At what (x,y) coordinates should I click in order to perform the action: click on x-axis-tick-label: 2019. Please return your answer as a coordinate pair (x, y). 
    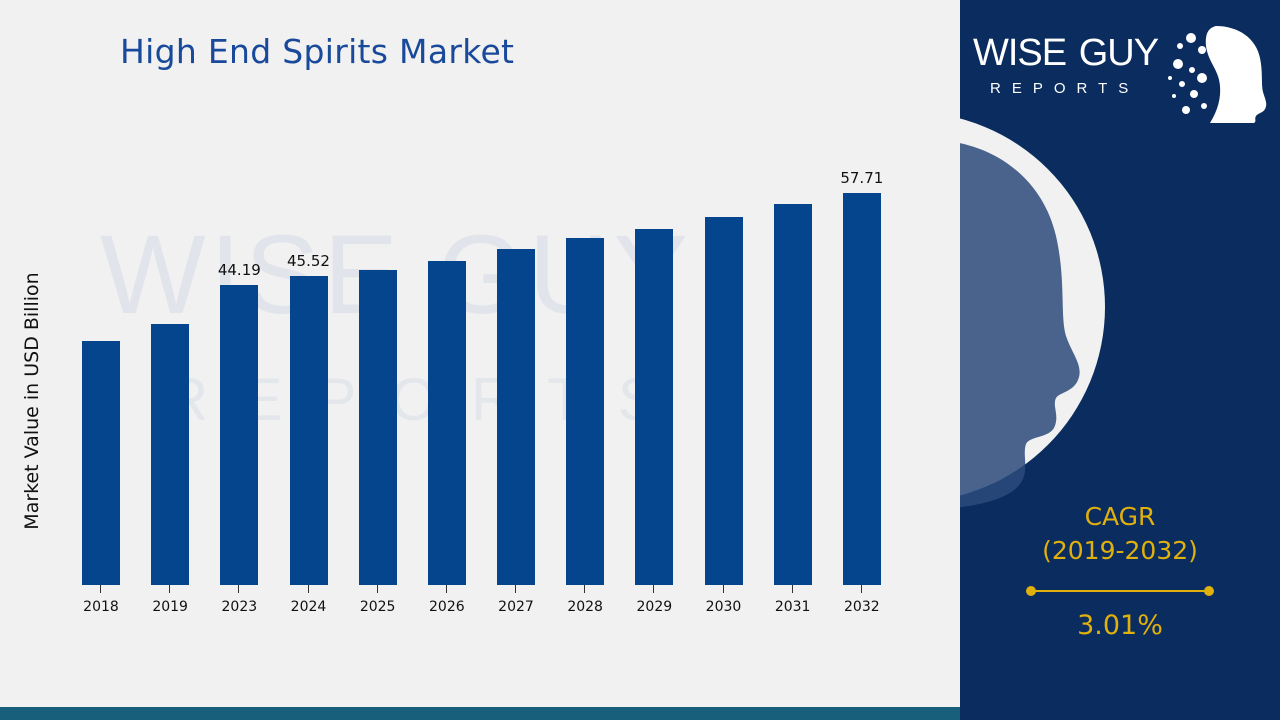
    Looking at the image, I should click on (170, 607).